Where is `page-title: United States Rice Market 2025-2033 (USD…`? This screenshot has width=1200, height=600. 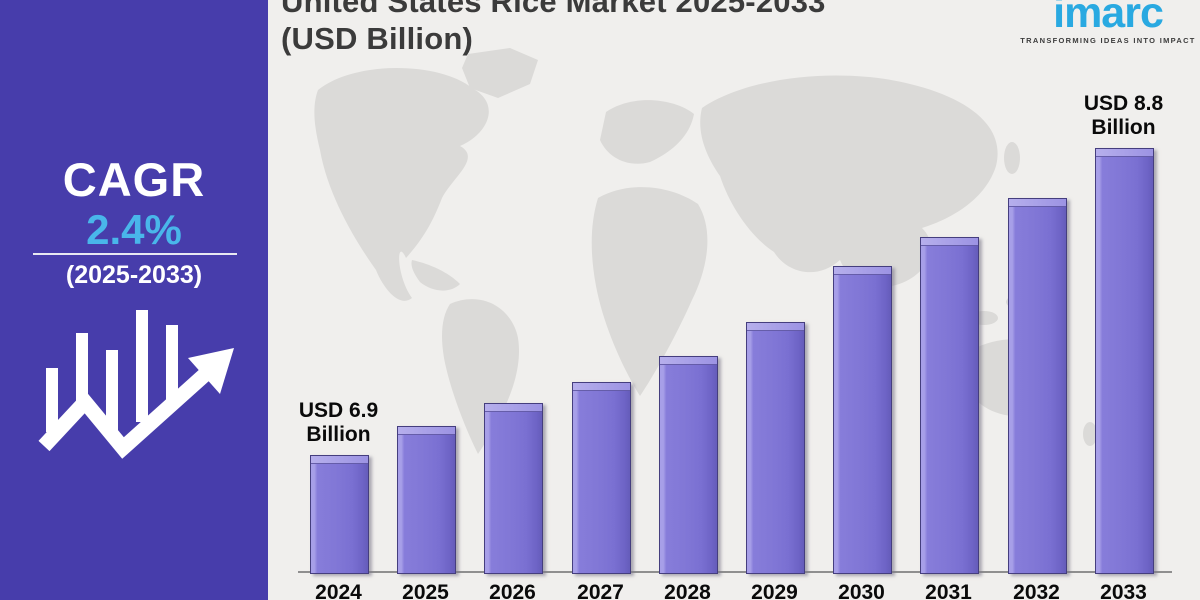 page-title: United States Rice Market 2025-2033 (USD… is located at coordinates (611, 28).